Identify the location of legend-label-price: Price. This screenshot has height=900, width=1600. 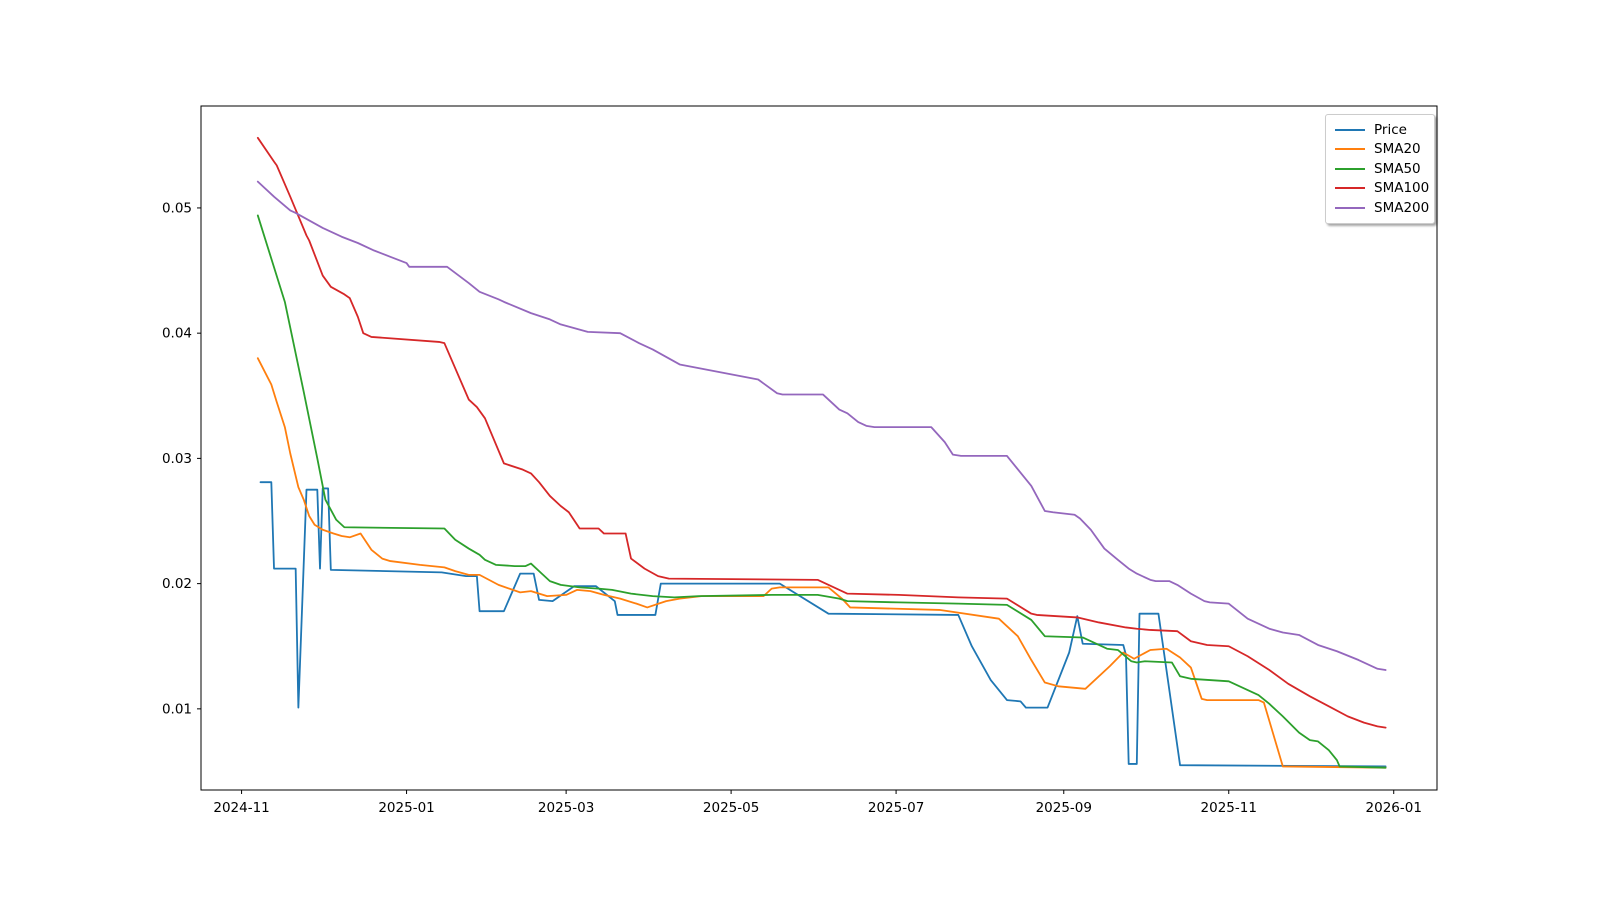
(1390, 129).